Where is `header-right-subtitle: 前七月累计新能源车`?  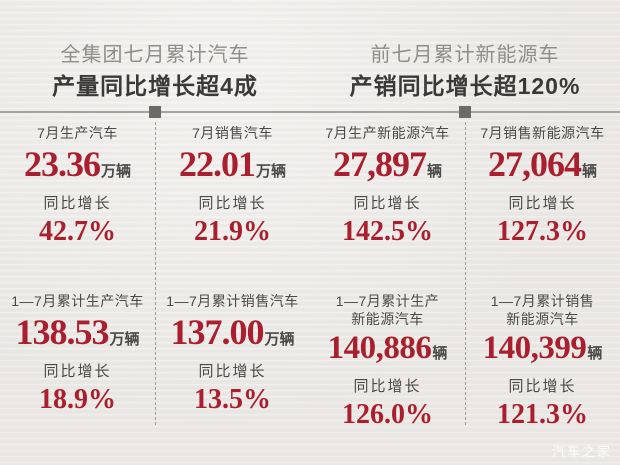
header-right-subtitle: 前七月累计新能源车 is located at coordinates (465, 55).